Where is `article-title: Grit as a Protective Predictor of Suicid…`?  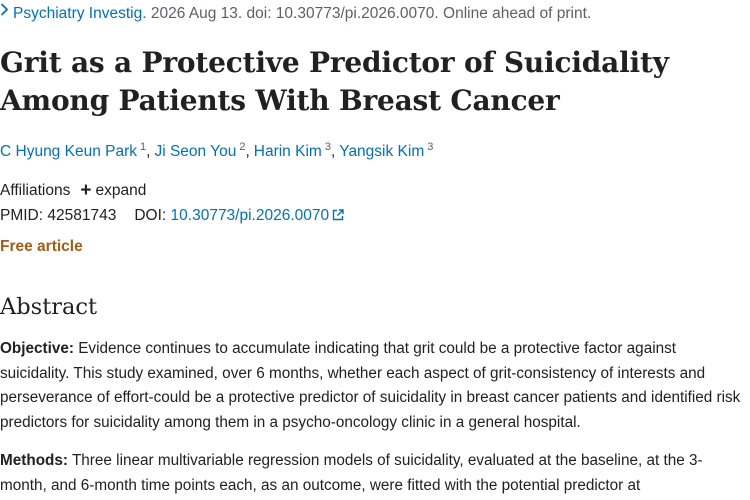 article-title: Grit as a Protective Predictor of Suicid… is located at coordinates (334, 81).